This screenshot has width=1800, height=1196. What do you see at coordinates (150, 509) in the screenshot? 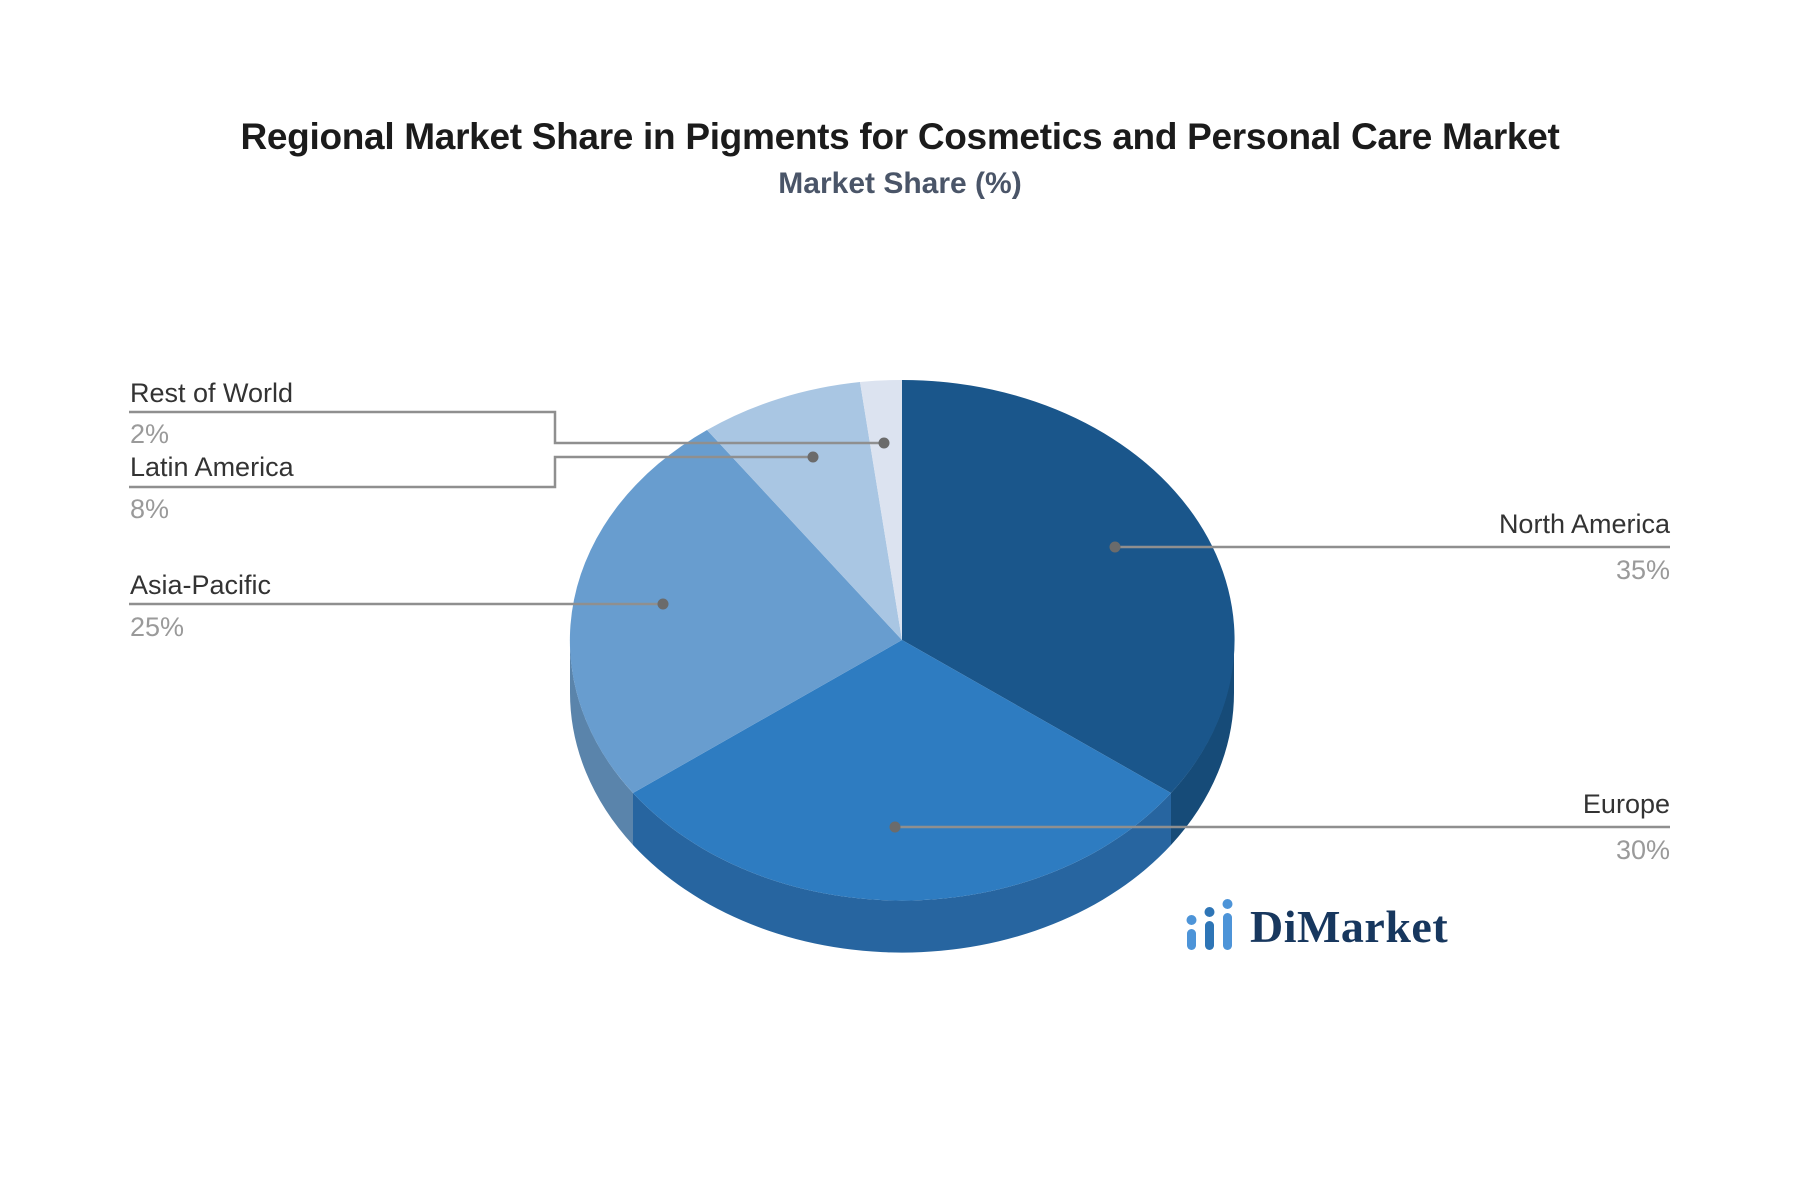
I see `callout-pct-latin-america: 8%` at bounding box center [150, 509].